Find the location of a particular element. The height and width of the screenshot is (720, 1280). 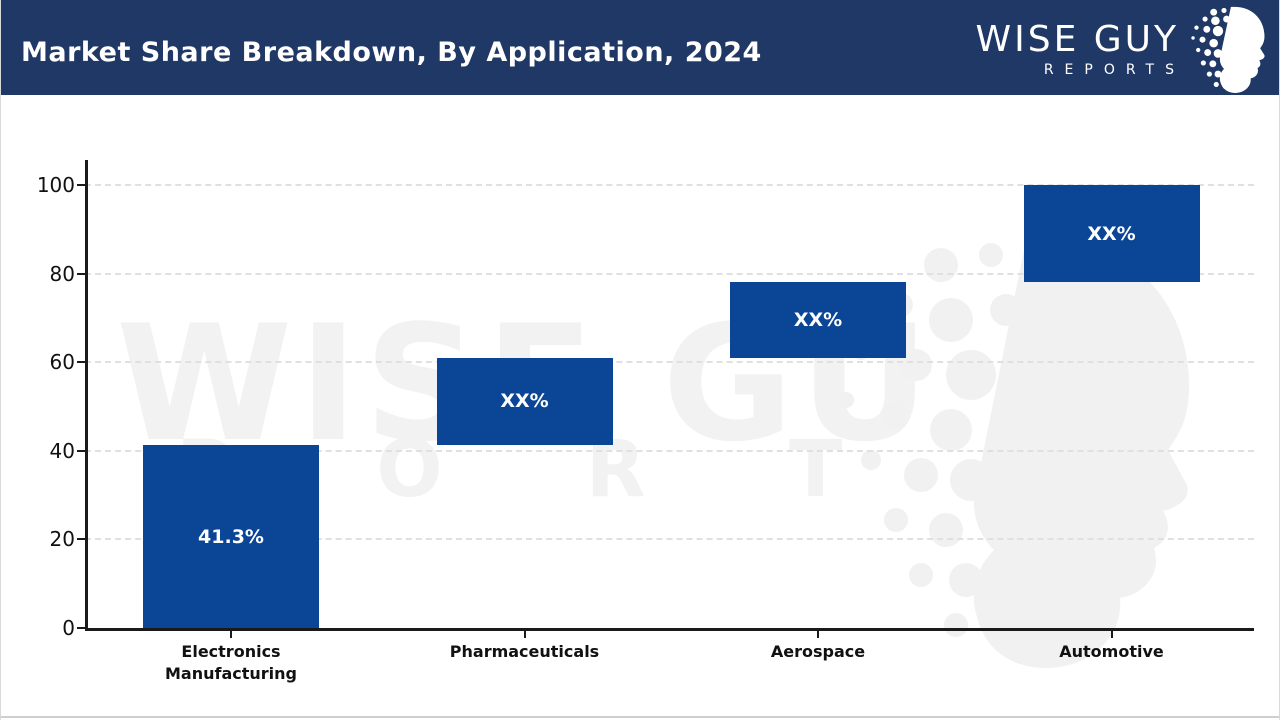

logo-wordmark: WISE GUY is located at coordinates (1077, 39).